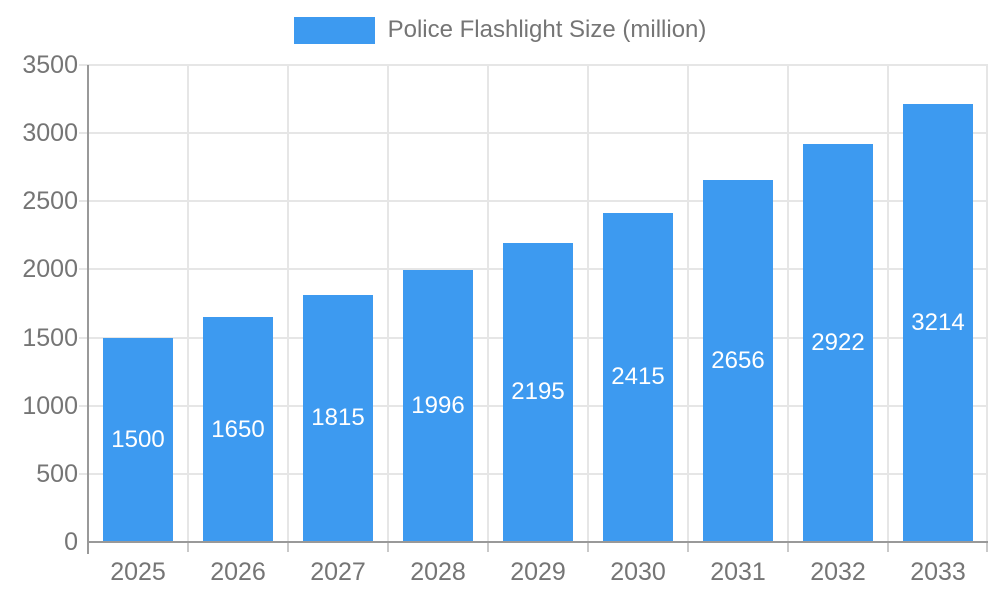 This screenshot has height=600, width=1000. I want to click on x-axis-tick-label: 2028, so click(438, 572).